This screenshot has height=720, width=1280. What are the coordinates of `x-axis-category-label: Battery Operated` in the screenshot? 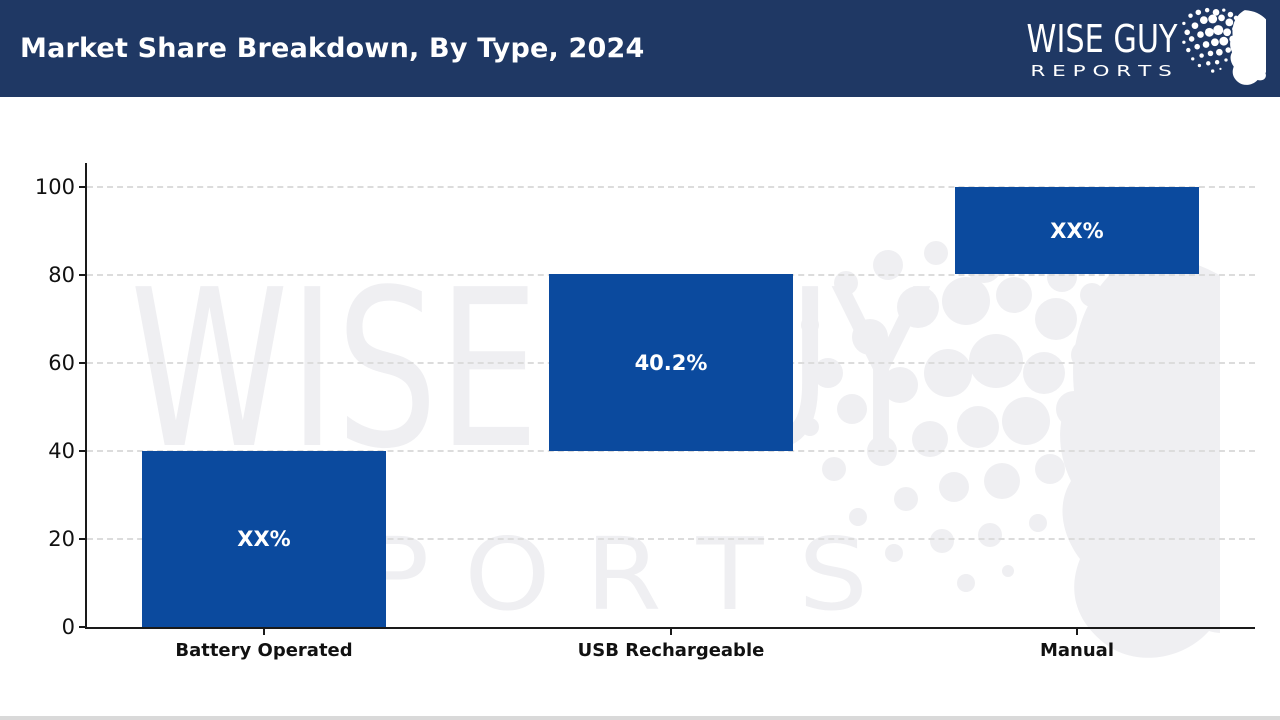 It's located at (264, 650).